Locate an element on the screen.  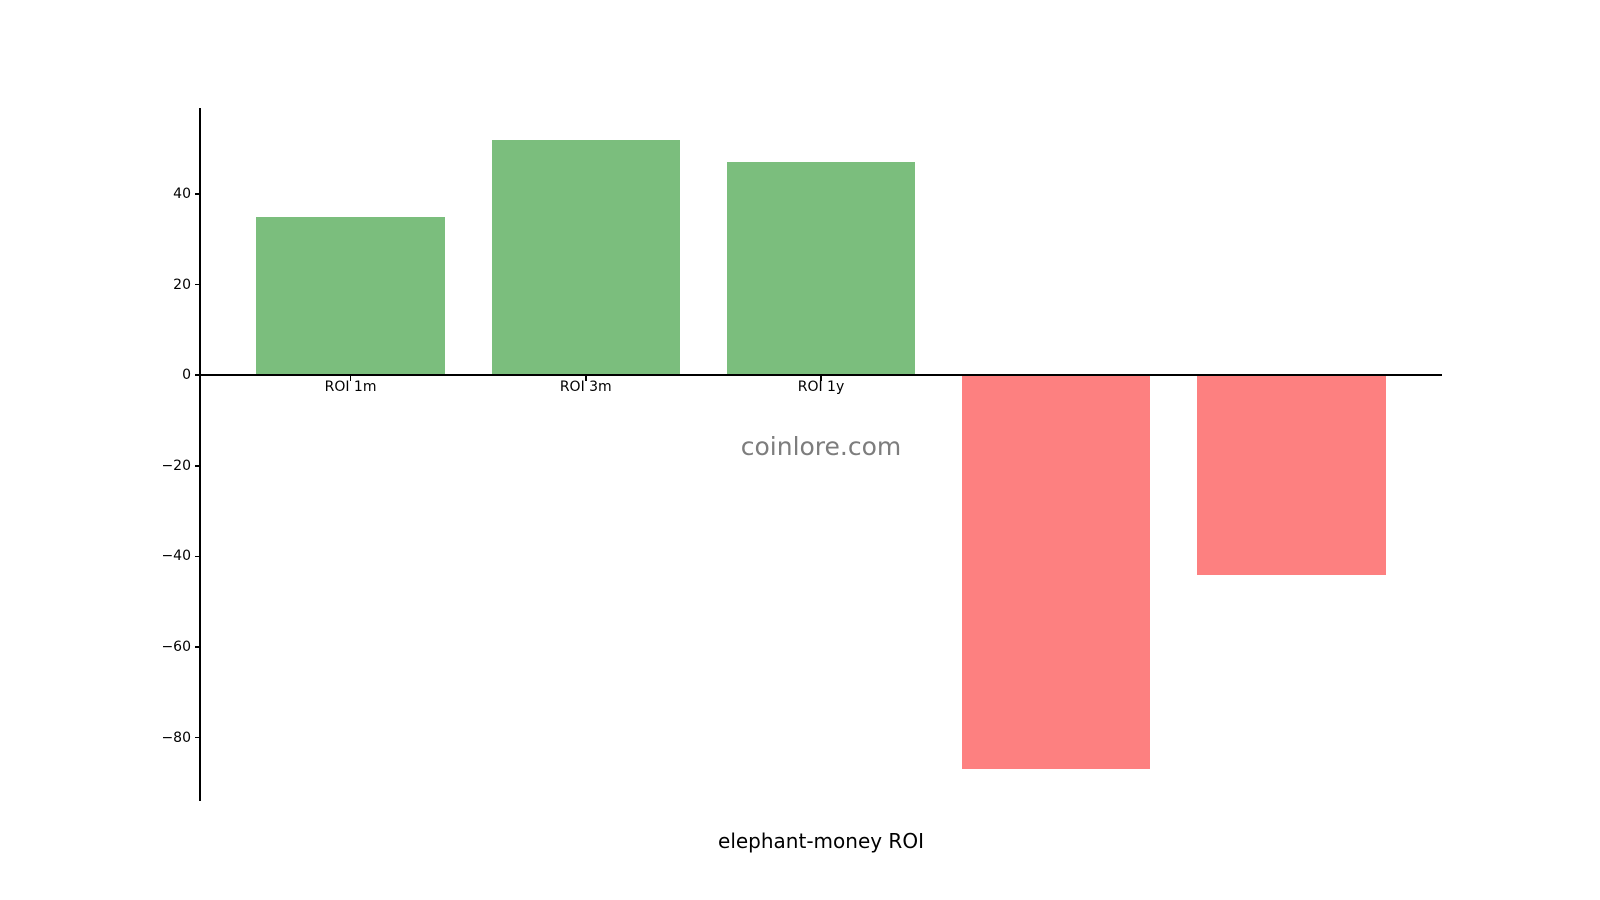
y-tick-label: −20 is located at coordinates (176, 465).